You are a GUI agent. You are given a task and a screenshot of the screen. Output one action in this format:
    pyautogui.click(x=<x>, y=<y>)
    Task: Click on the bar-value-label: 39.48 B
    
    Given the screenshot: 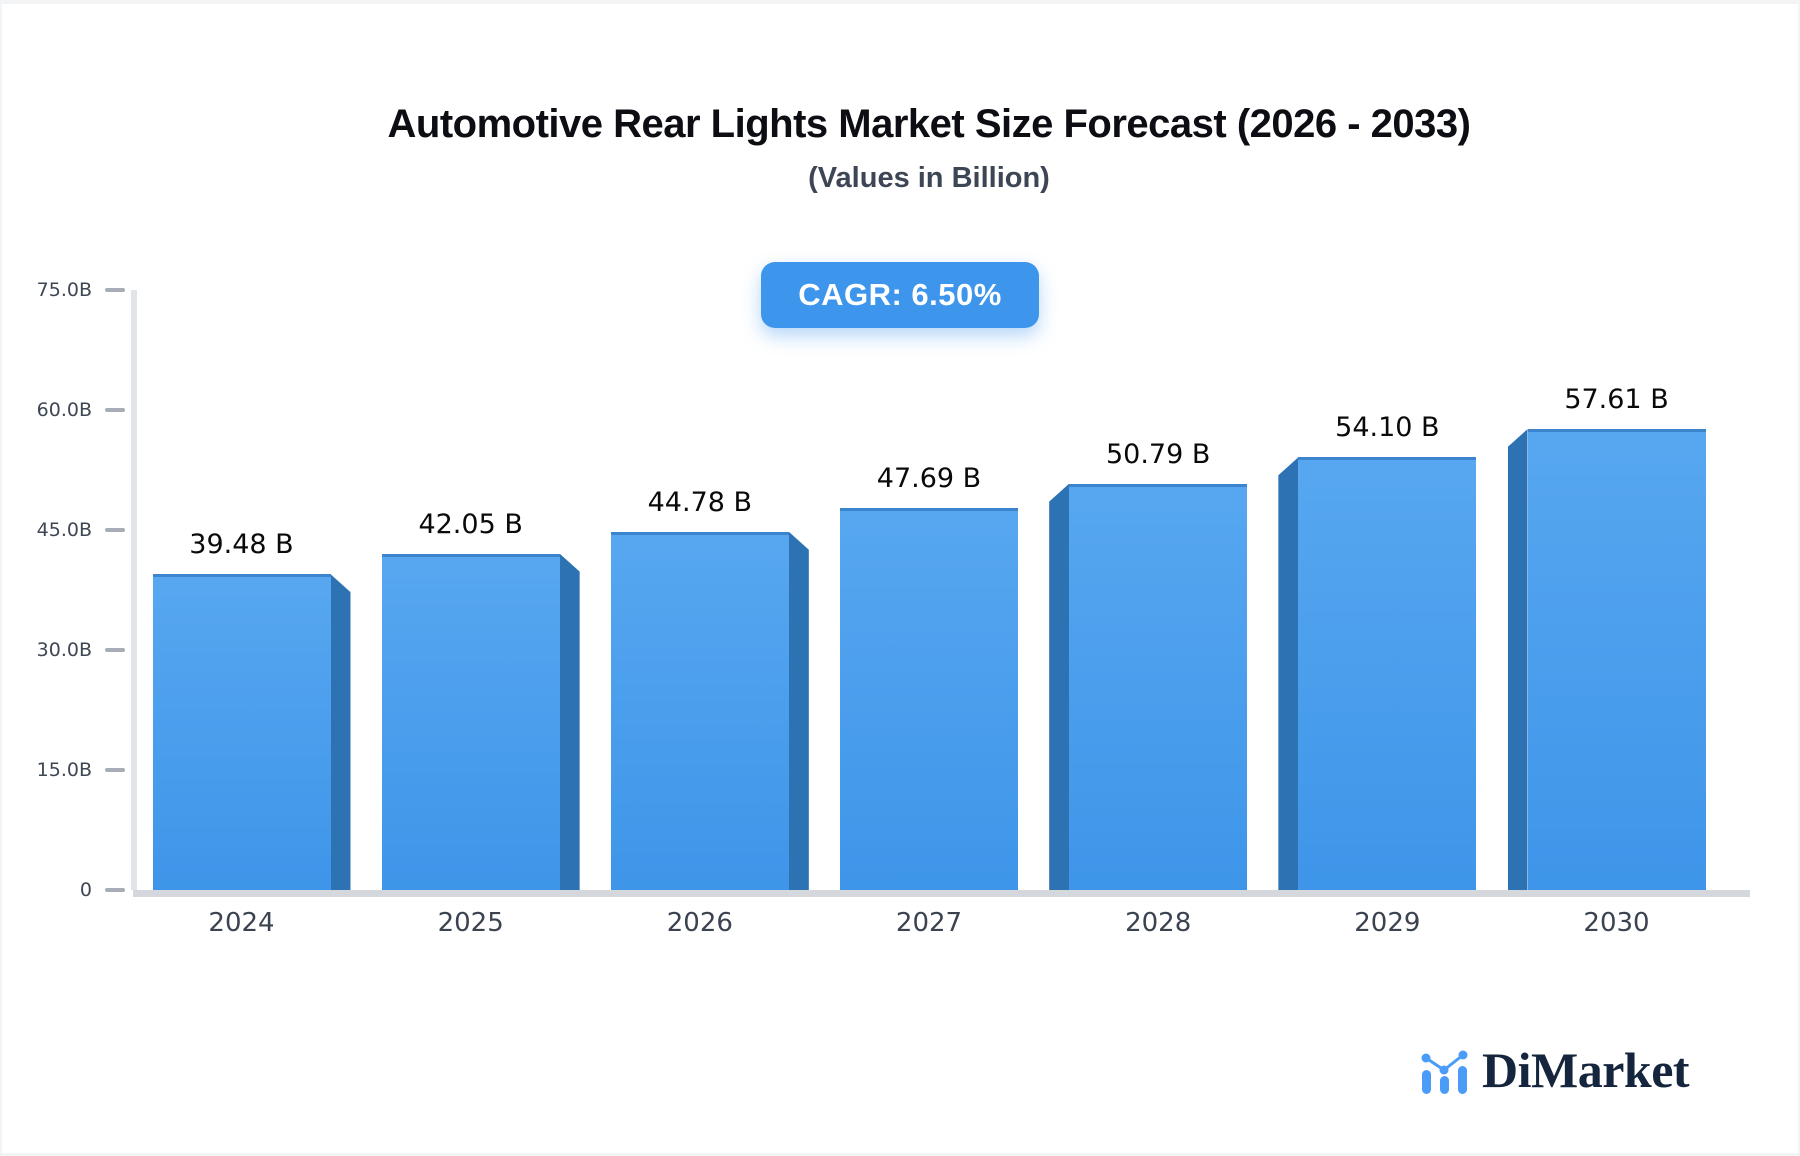 What is the action you would take?
    pyautogui.click(x=241, y=545)
    